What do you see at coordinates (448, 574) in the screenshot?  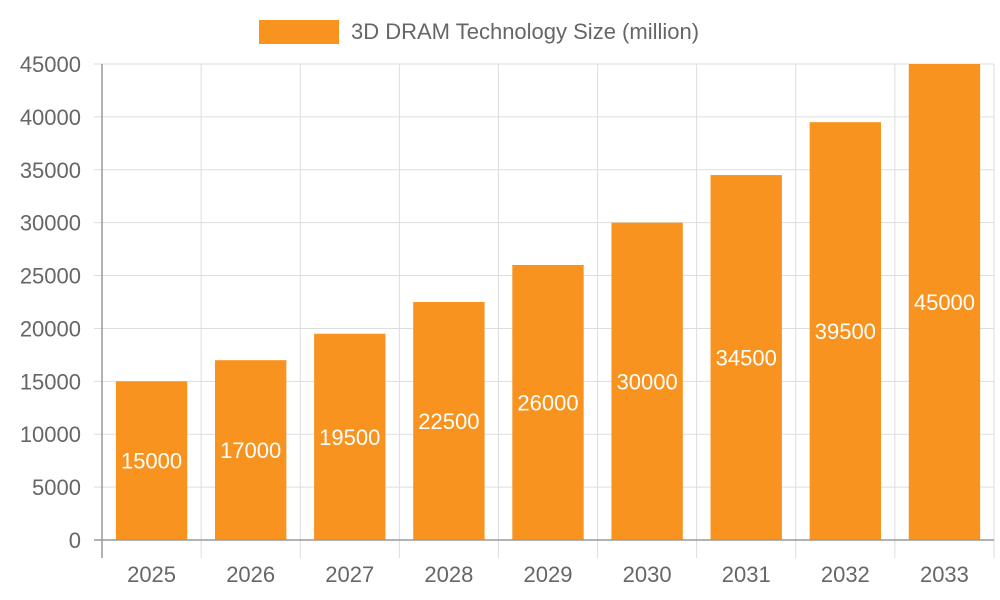 I see `x-tick-label: 2028` at bounding box center [448, 574].